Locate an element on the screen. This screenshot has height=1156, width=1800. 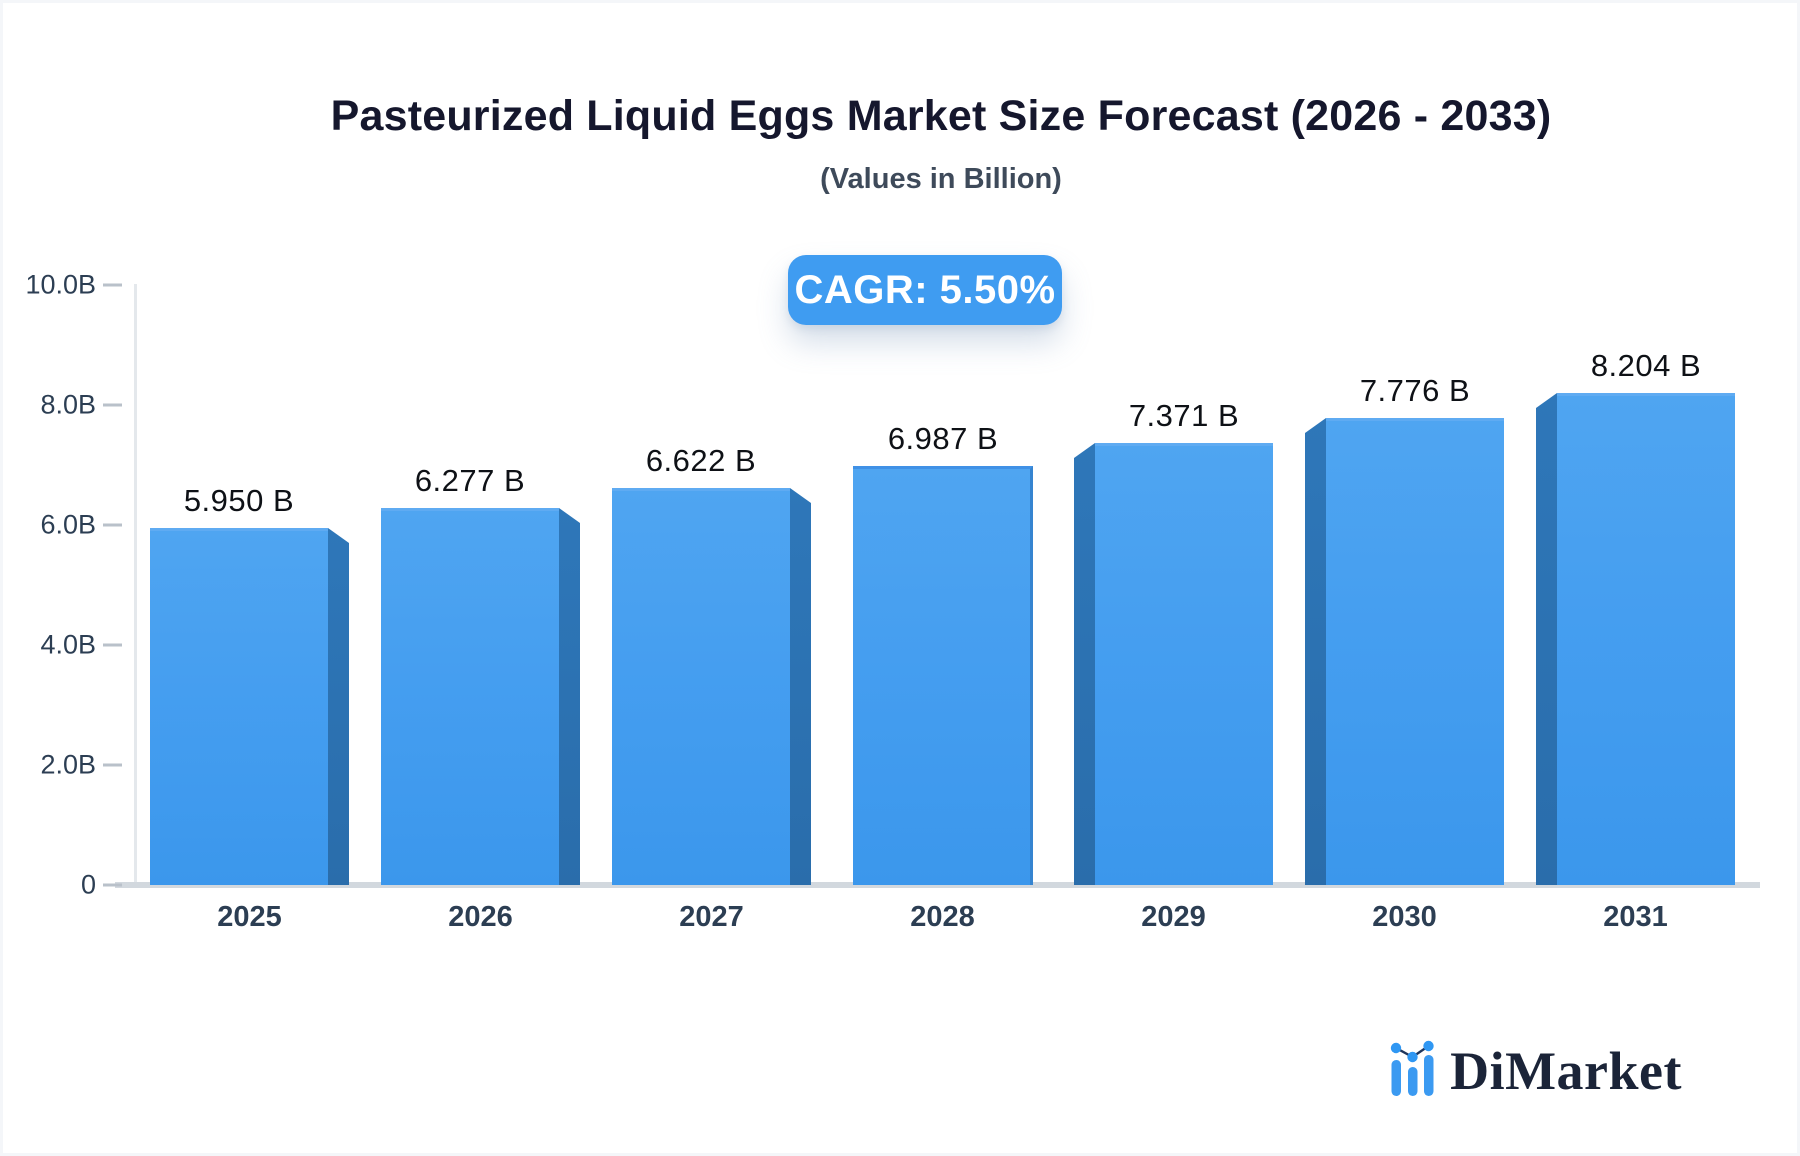
x-axis-category-label: 2025 is located at coordinates (249, 917).